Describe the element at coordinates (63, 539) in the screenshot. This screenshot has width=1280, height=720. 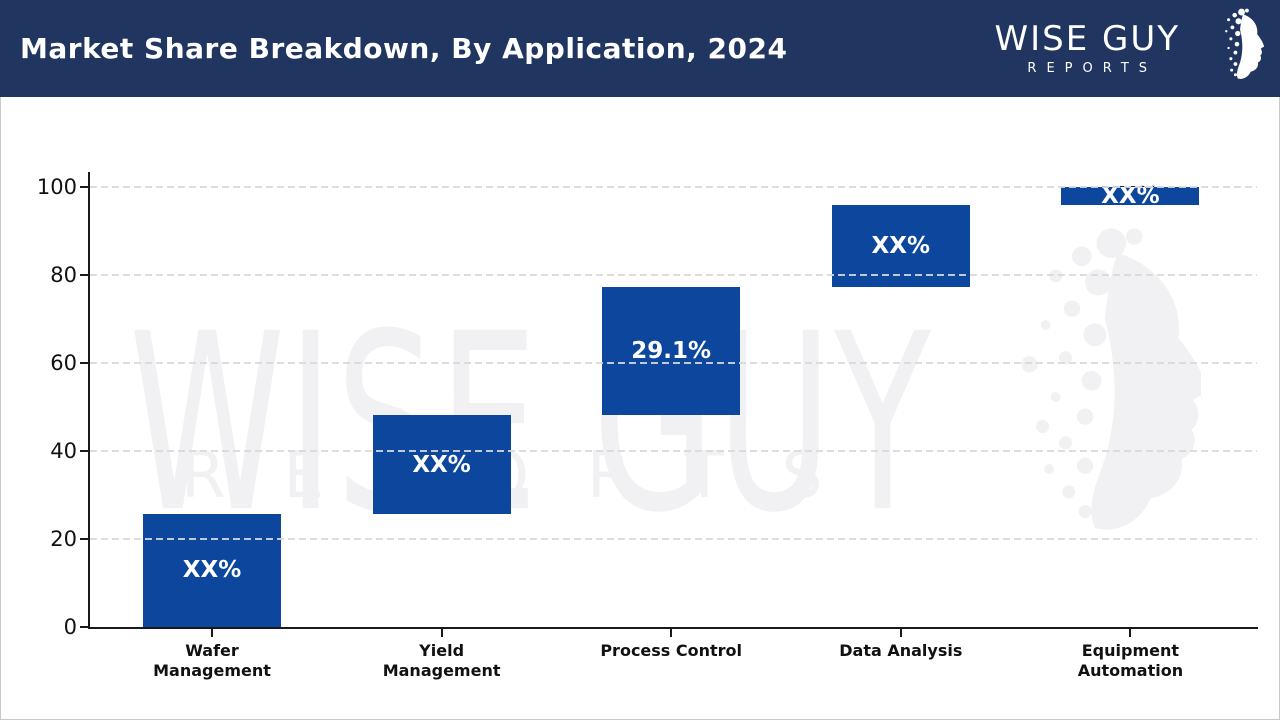
I see `y-axis-label: 20` at that location.